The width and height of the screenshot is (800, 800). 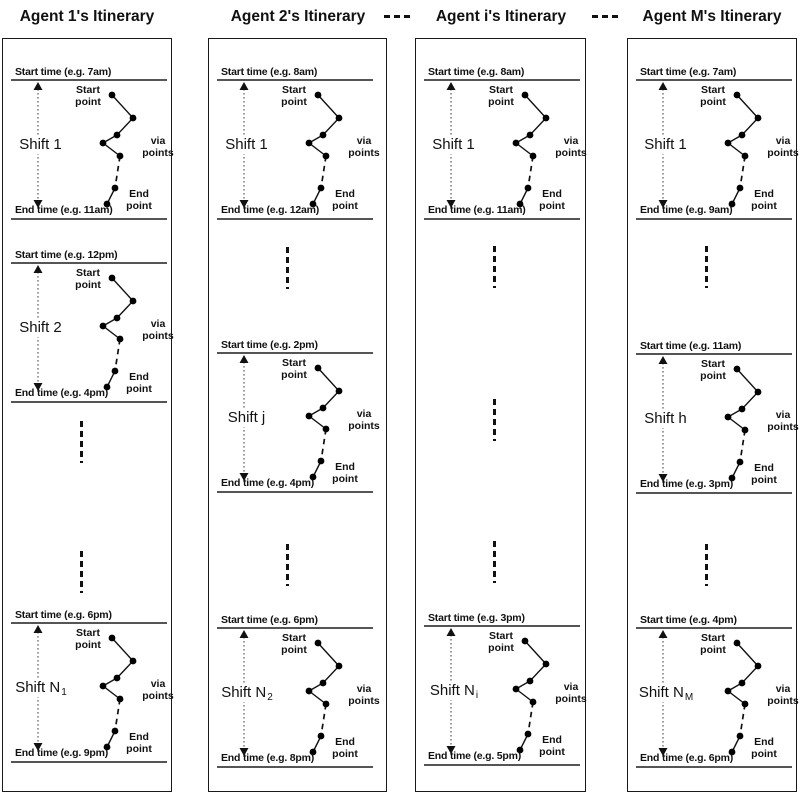 What do you see at coordinates (477, 695) in the screenshot?
I see `shift-subscript: i` at bounding box center [477, 695].